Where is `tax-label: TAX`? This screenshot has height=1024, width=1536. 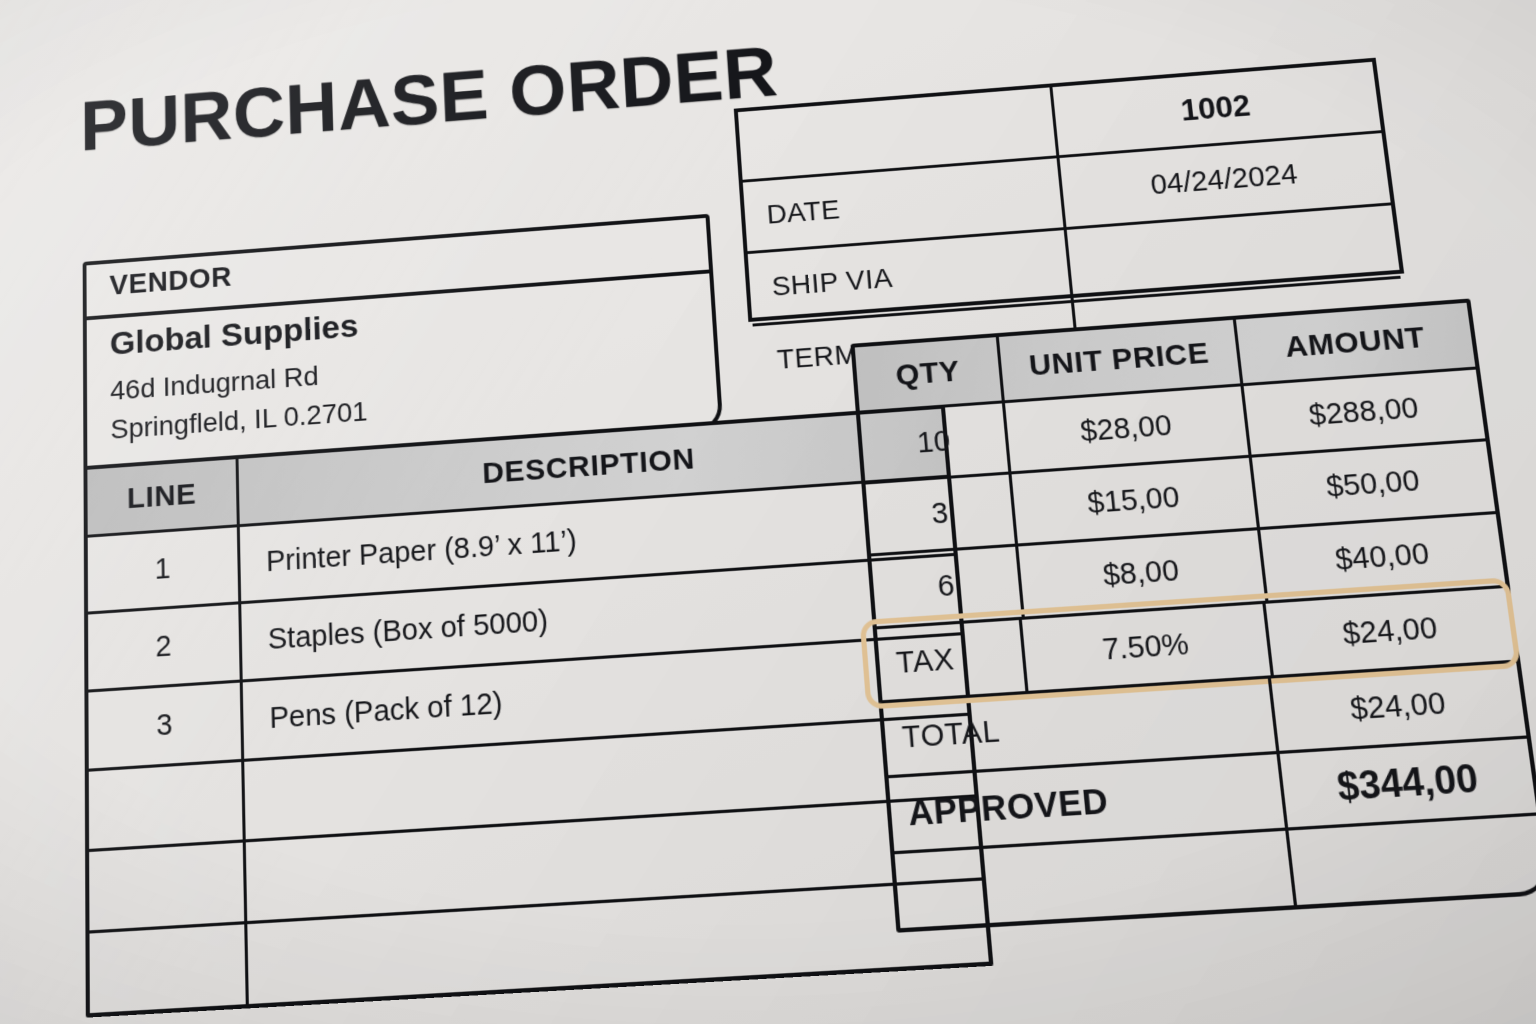 tax-label: TAX is located at coordinates (952, 660).